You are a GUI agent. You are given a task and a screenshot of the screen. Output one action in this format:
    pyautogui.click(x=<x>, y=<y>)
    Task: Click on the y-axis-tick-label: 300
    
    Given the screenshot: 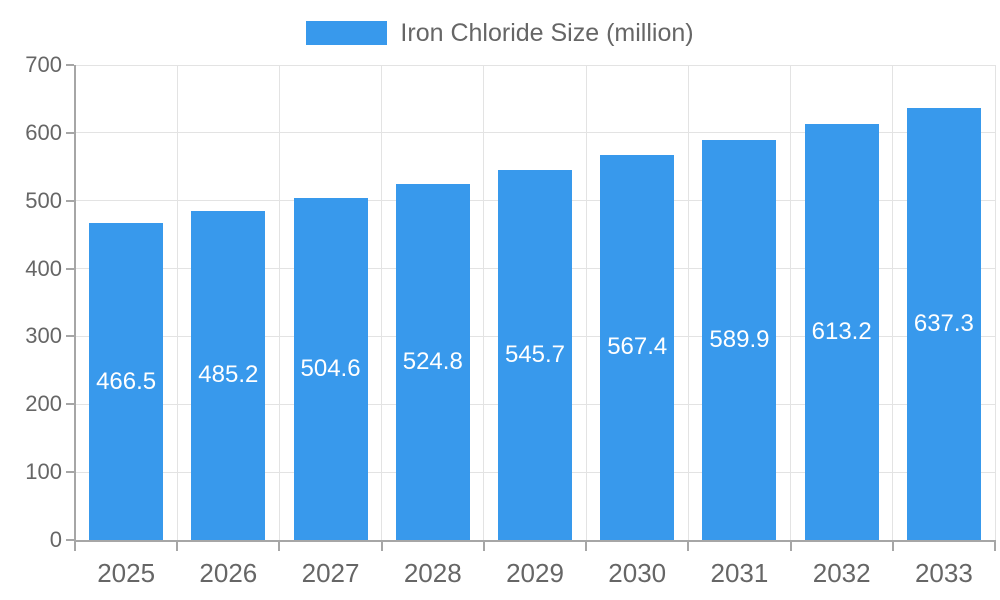 What is the action you would take?
    pyautogui.click(x=43, y=336)
    